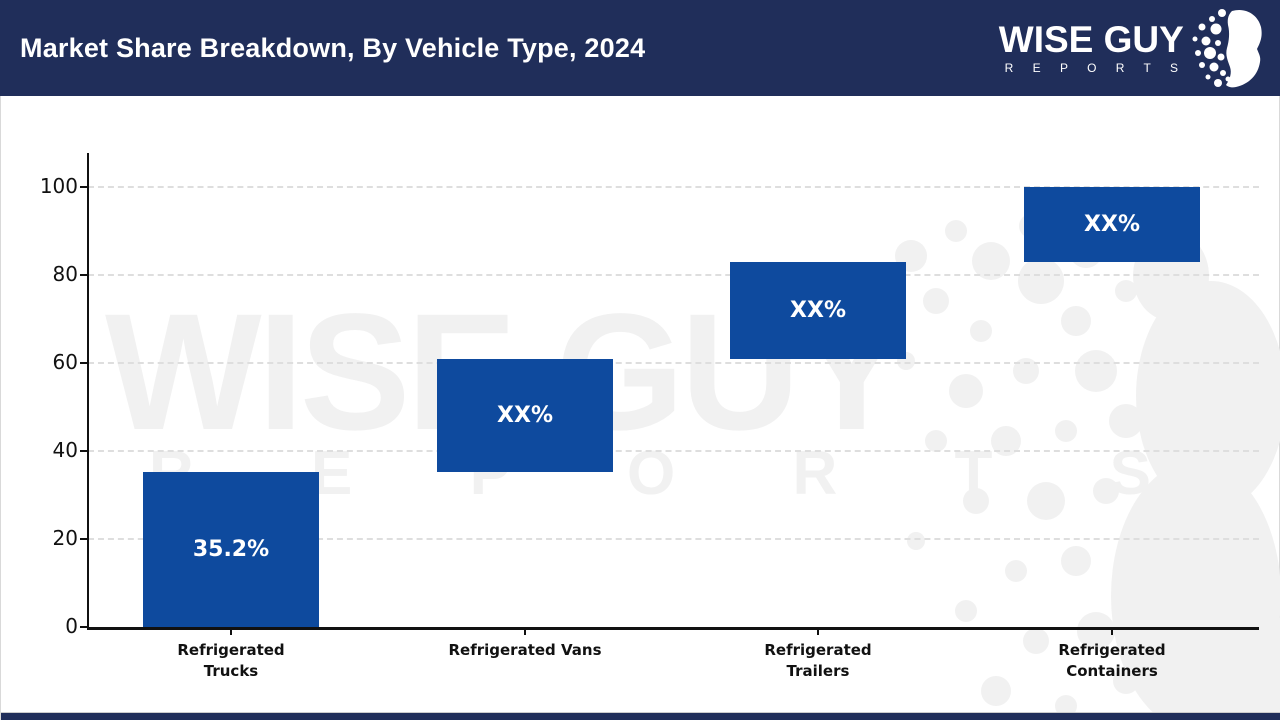 The image size is (1280, 720). Describe the element at coordinates (65, 274) in the screenshot. I see `y-tick-label: 80` at that location.